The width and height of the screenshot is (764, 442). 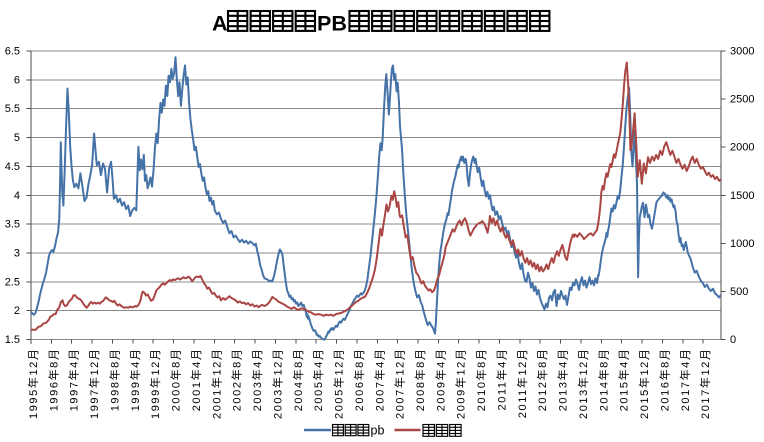 I want to click on svg-text: 2.5, so click(x=12, y=282).